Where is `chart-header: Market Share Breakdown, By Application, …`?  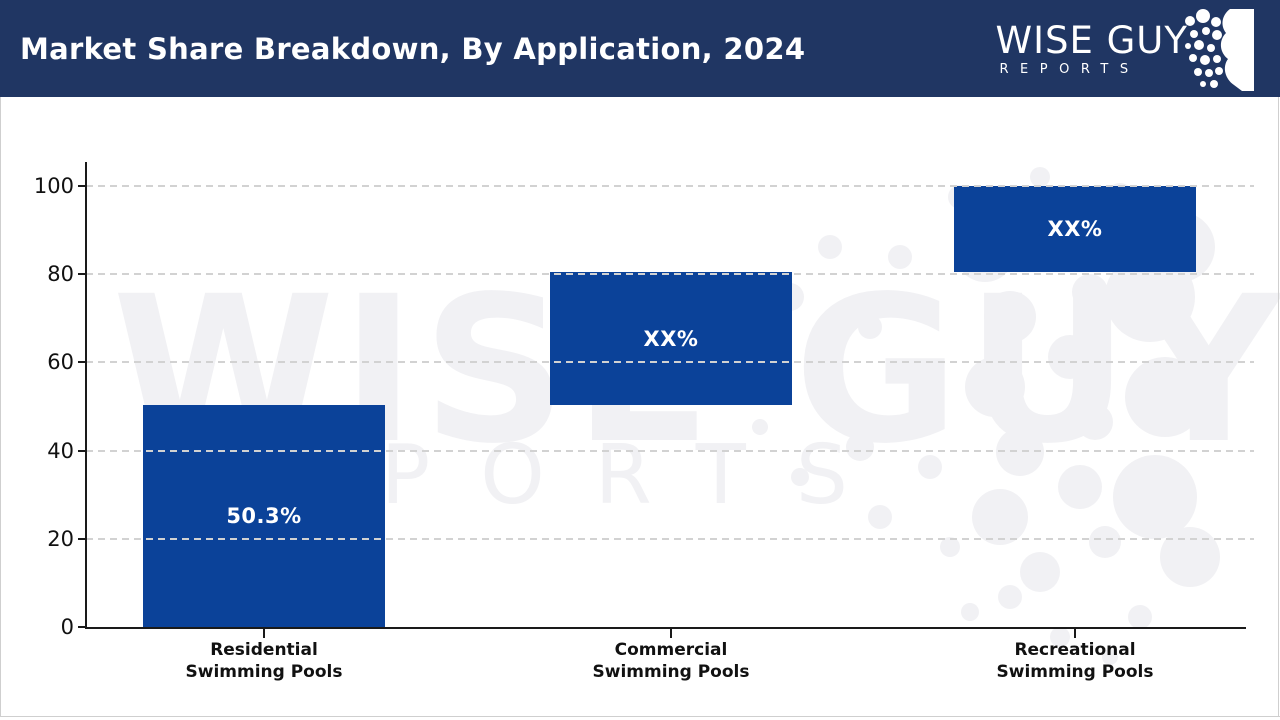
chart-header: Market Share Breakdown, By Application, … is located at coordinates (640, 48).